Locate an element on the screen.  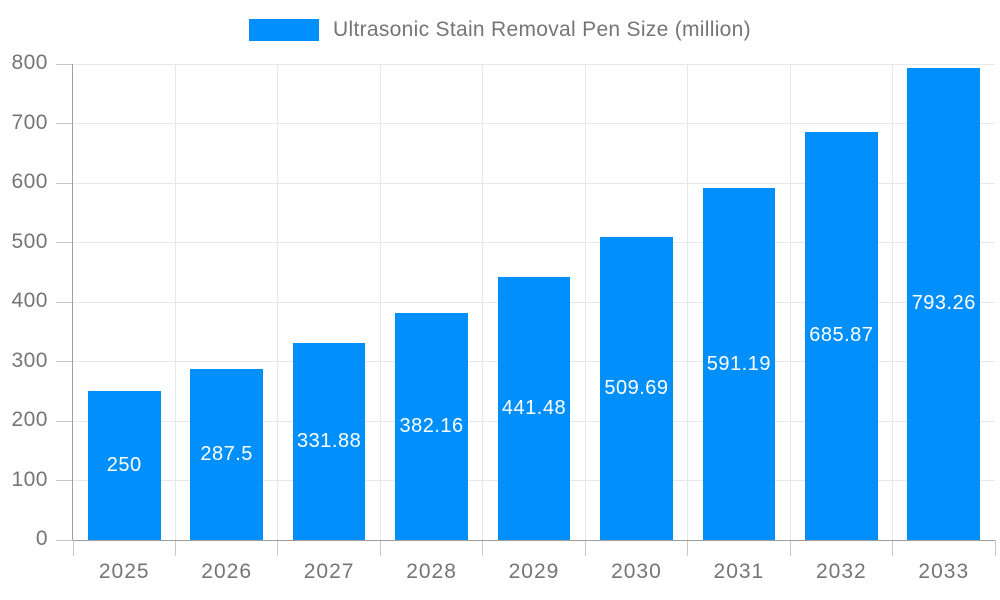
y-axis-label: 700 is located at coordinates (29, 122).